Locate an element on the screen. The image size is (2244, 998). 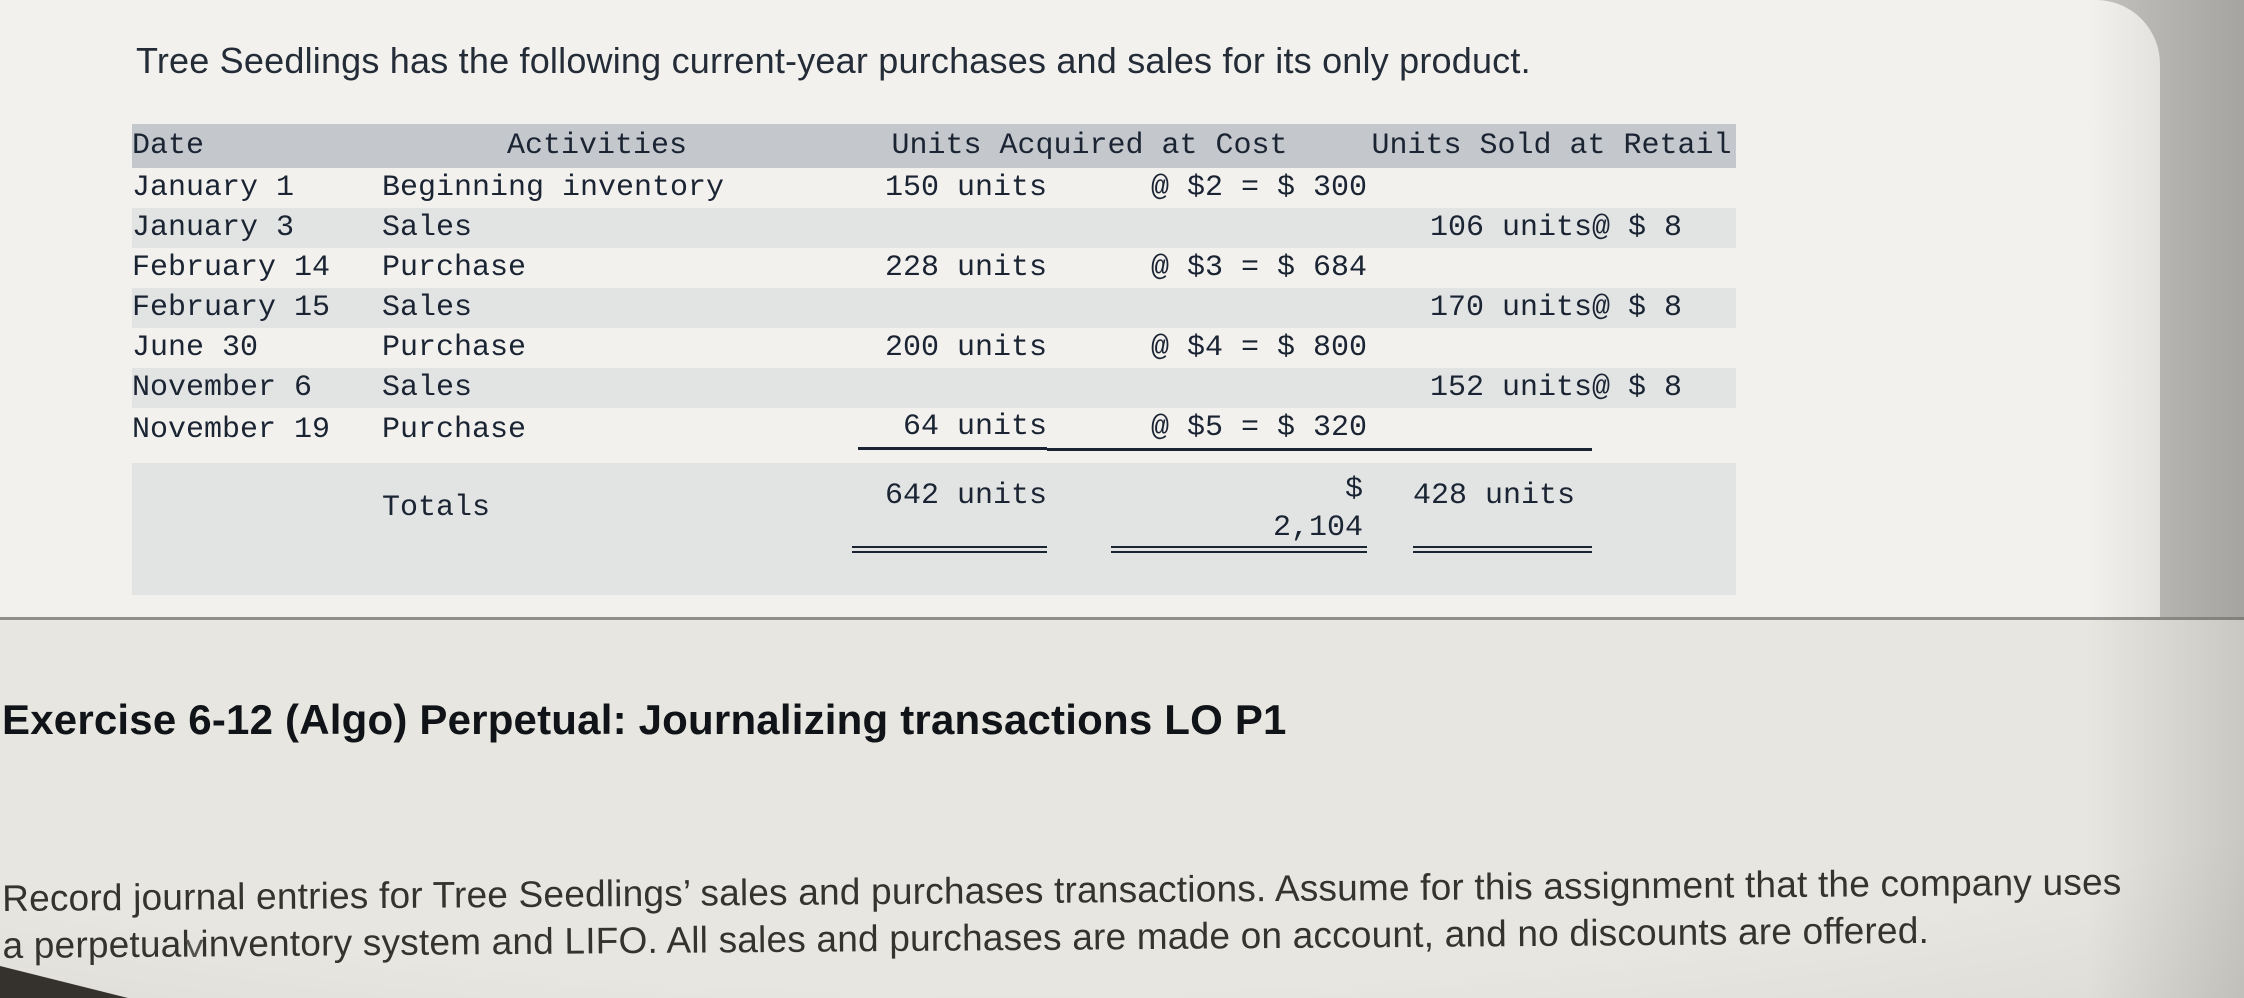
totals-cost-amount: 2,104 is located at coordinates (1318, 528).